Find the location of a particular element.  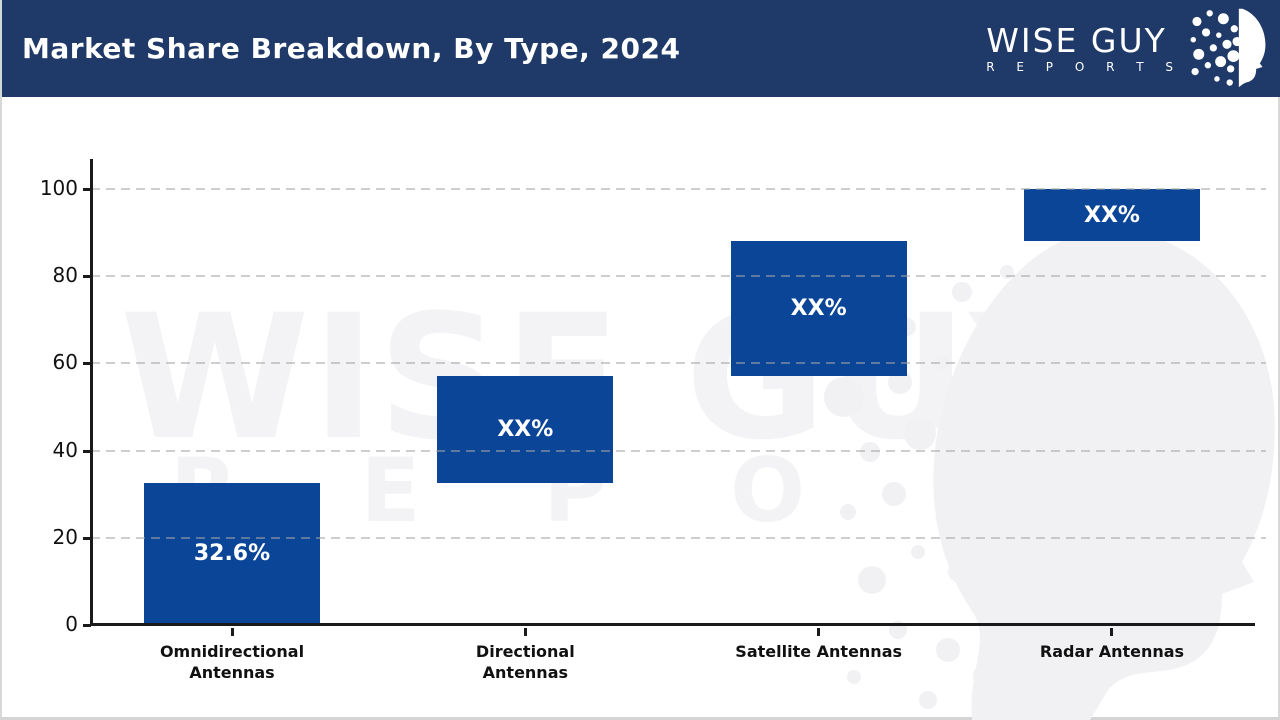

x-category-label-1: Omnidirectional Antennas is located at coordinates (232, 662).